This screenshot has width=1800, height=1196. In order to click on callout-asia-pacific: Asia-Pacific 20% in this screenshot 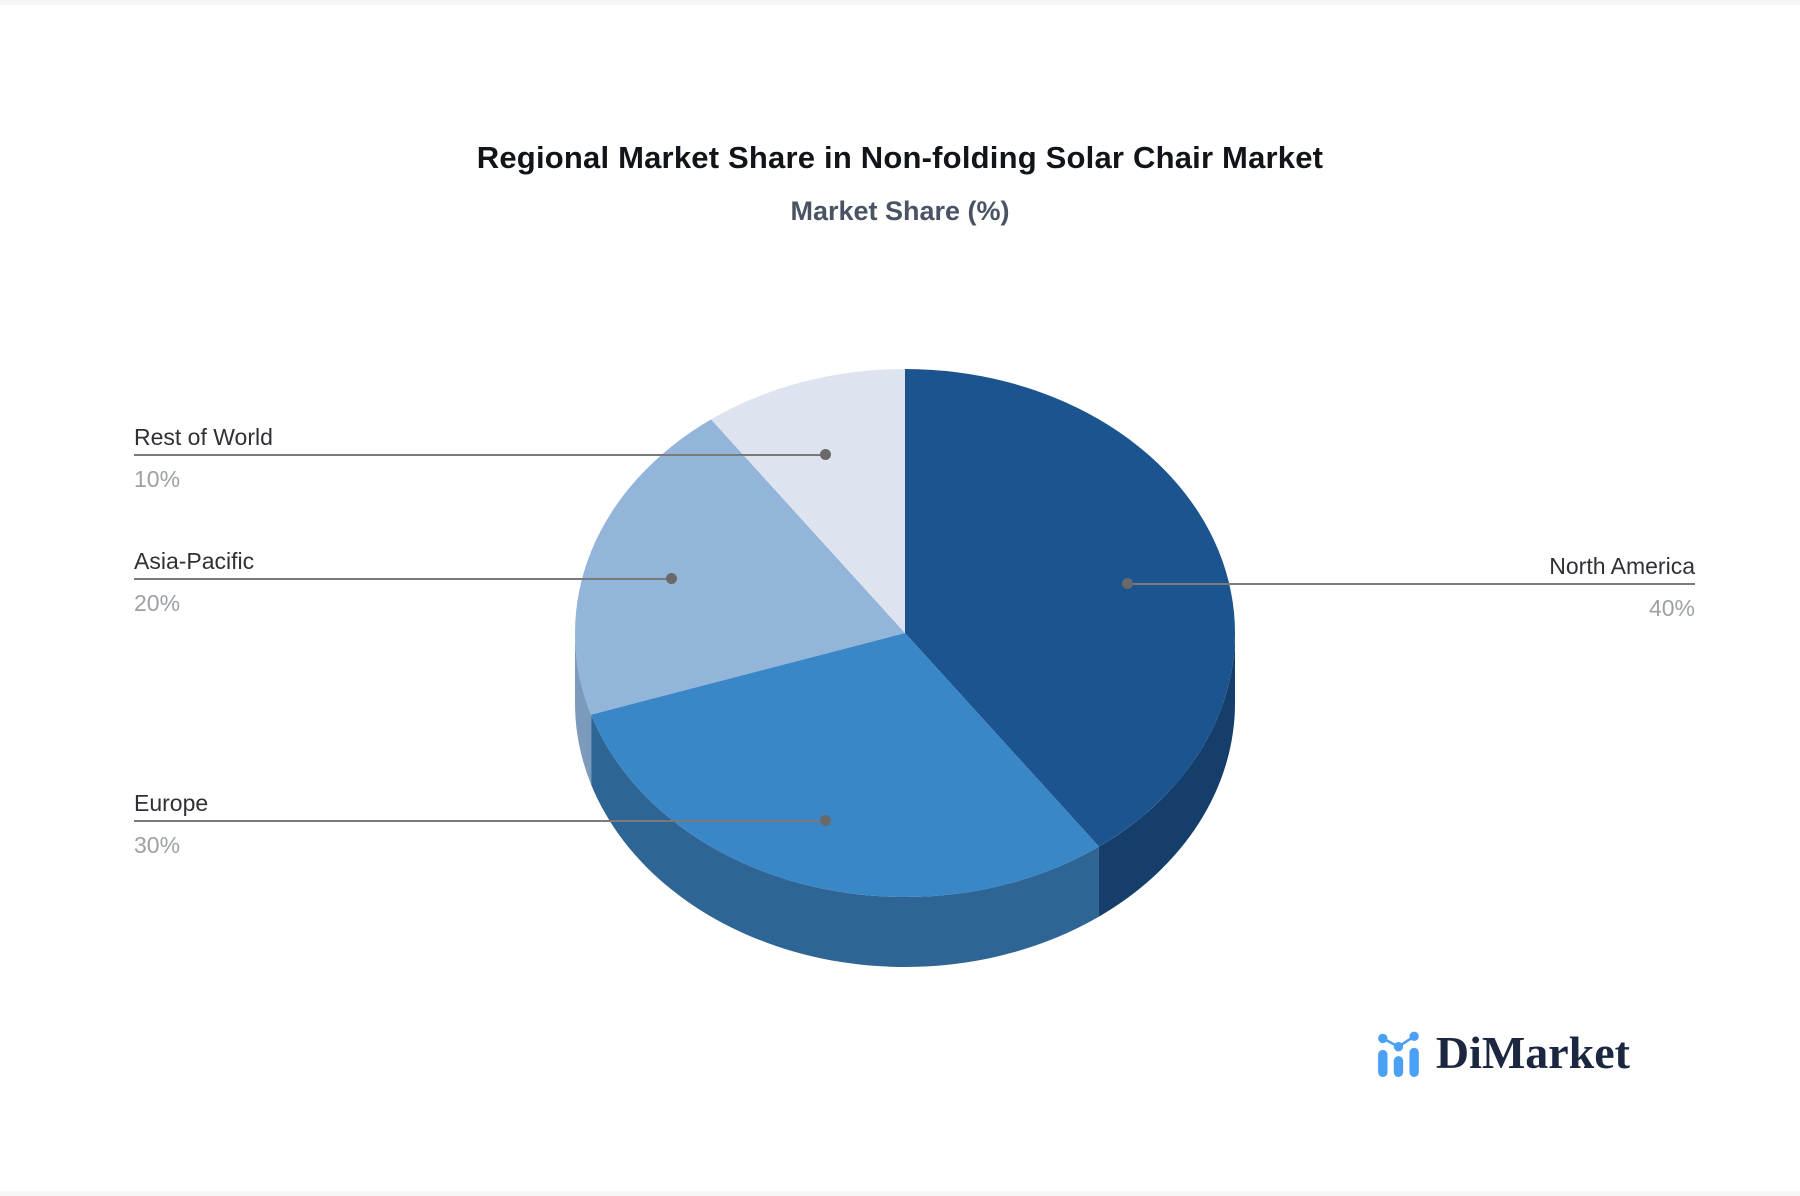, I will do `click(405, 581)`.